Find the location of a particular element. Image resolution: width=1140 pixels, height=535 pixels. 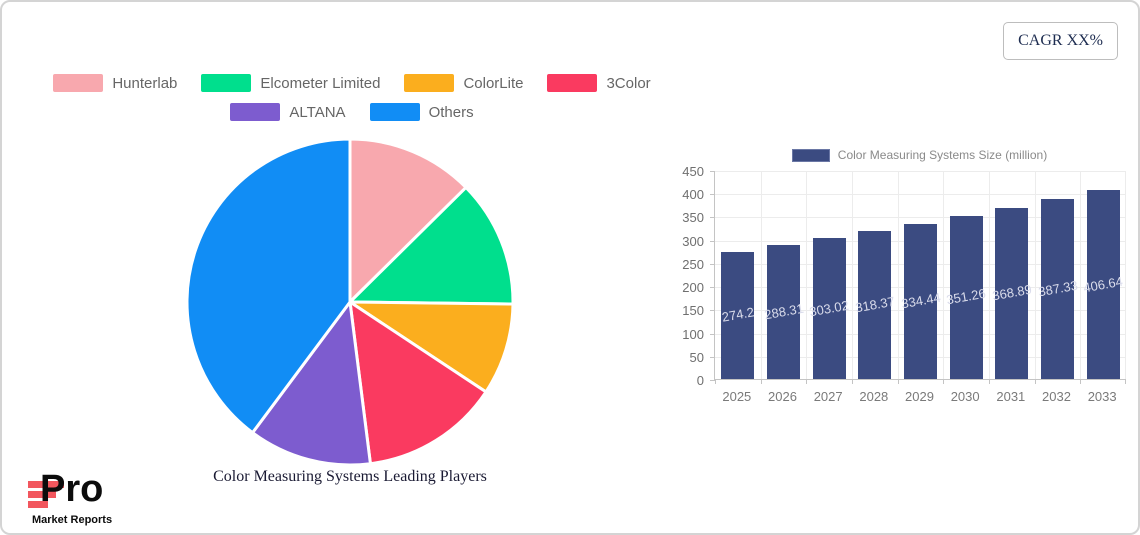

bar-value-label: 351.26 is located at coordinates (966, 297).